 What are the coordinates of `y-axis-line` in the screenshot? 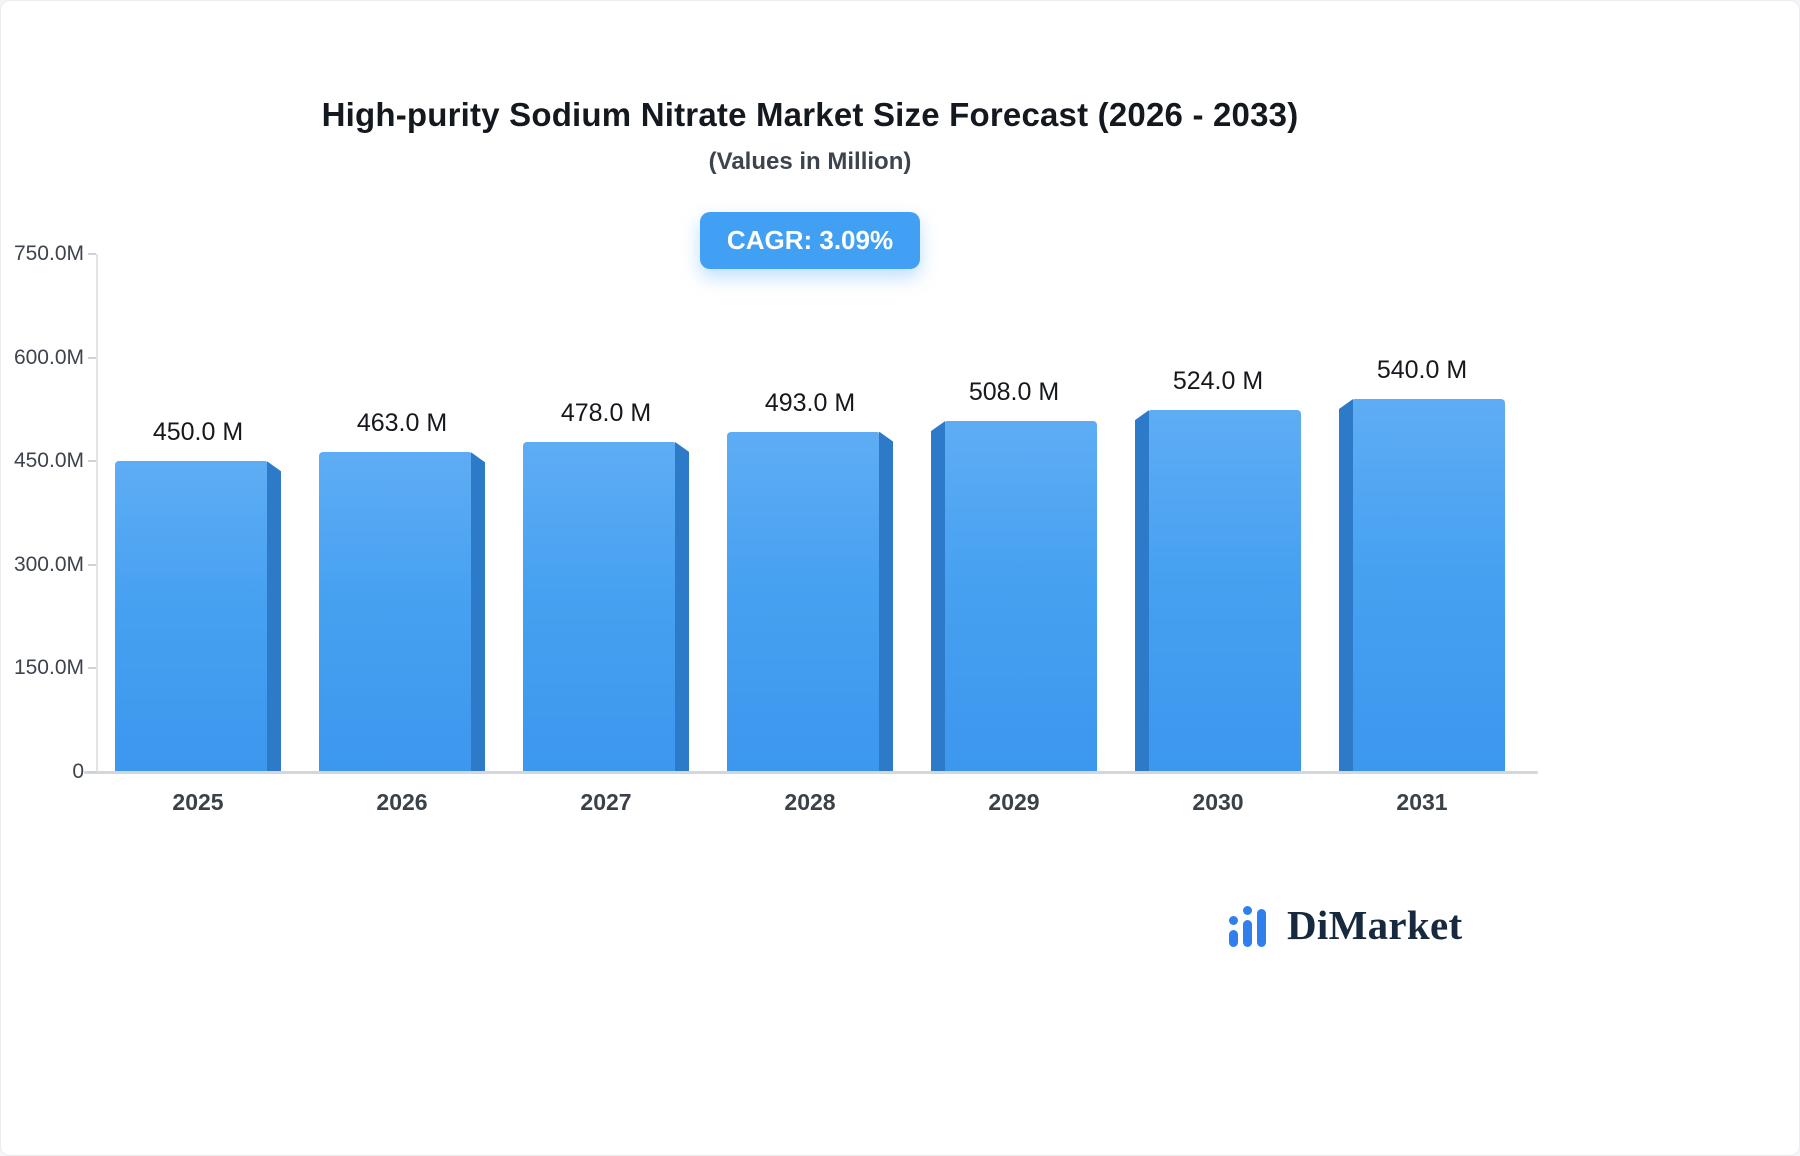 It's located at (97, 513).